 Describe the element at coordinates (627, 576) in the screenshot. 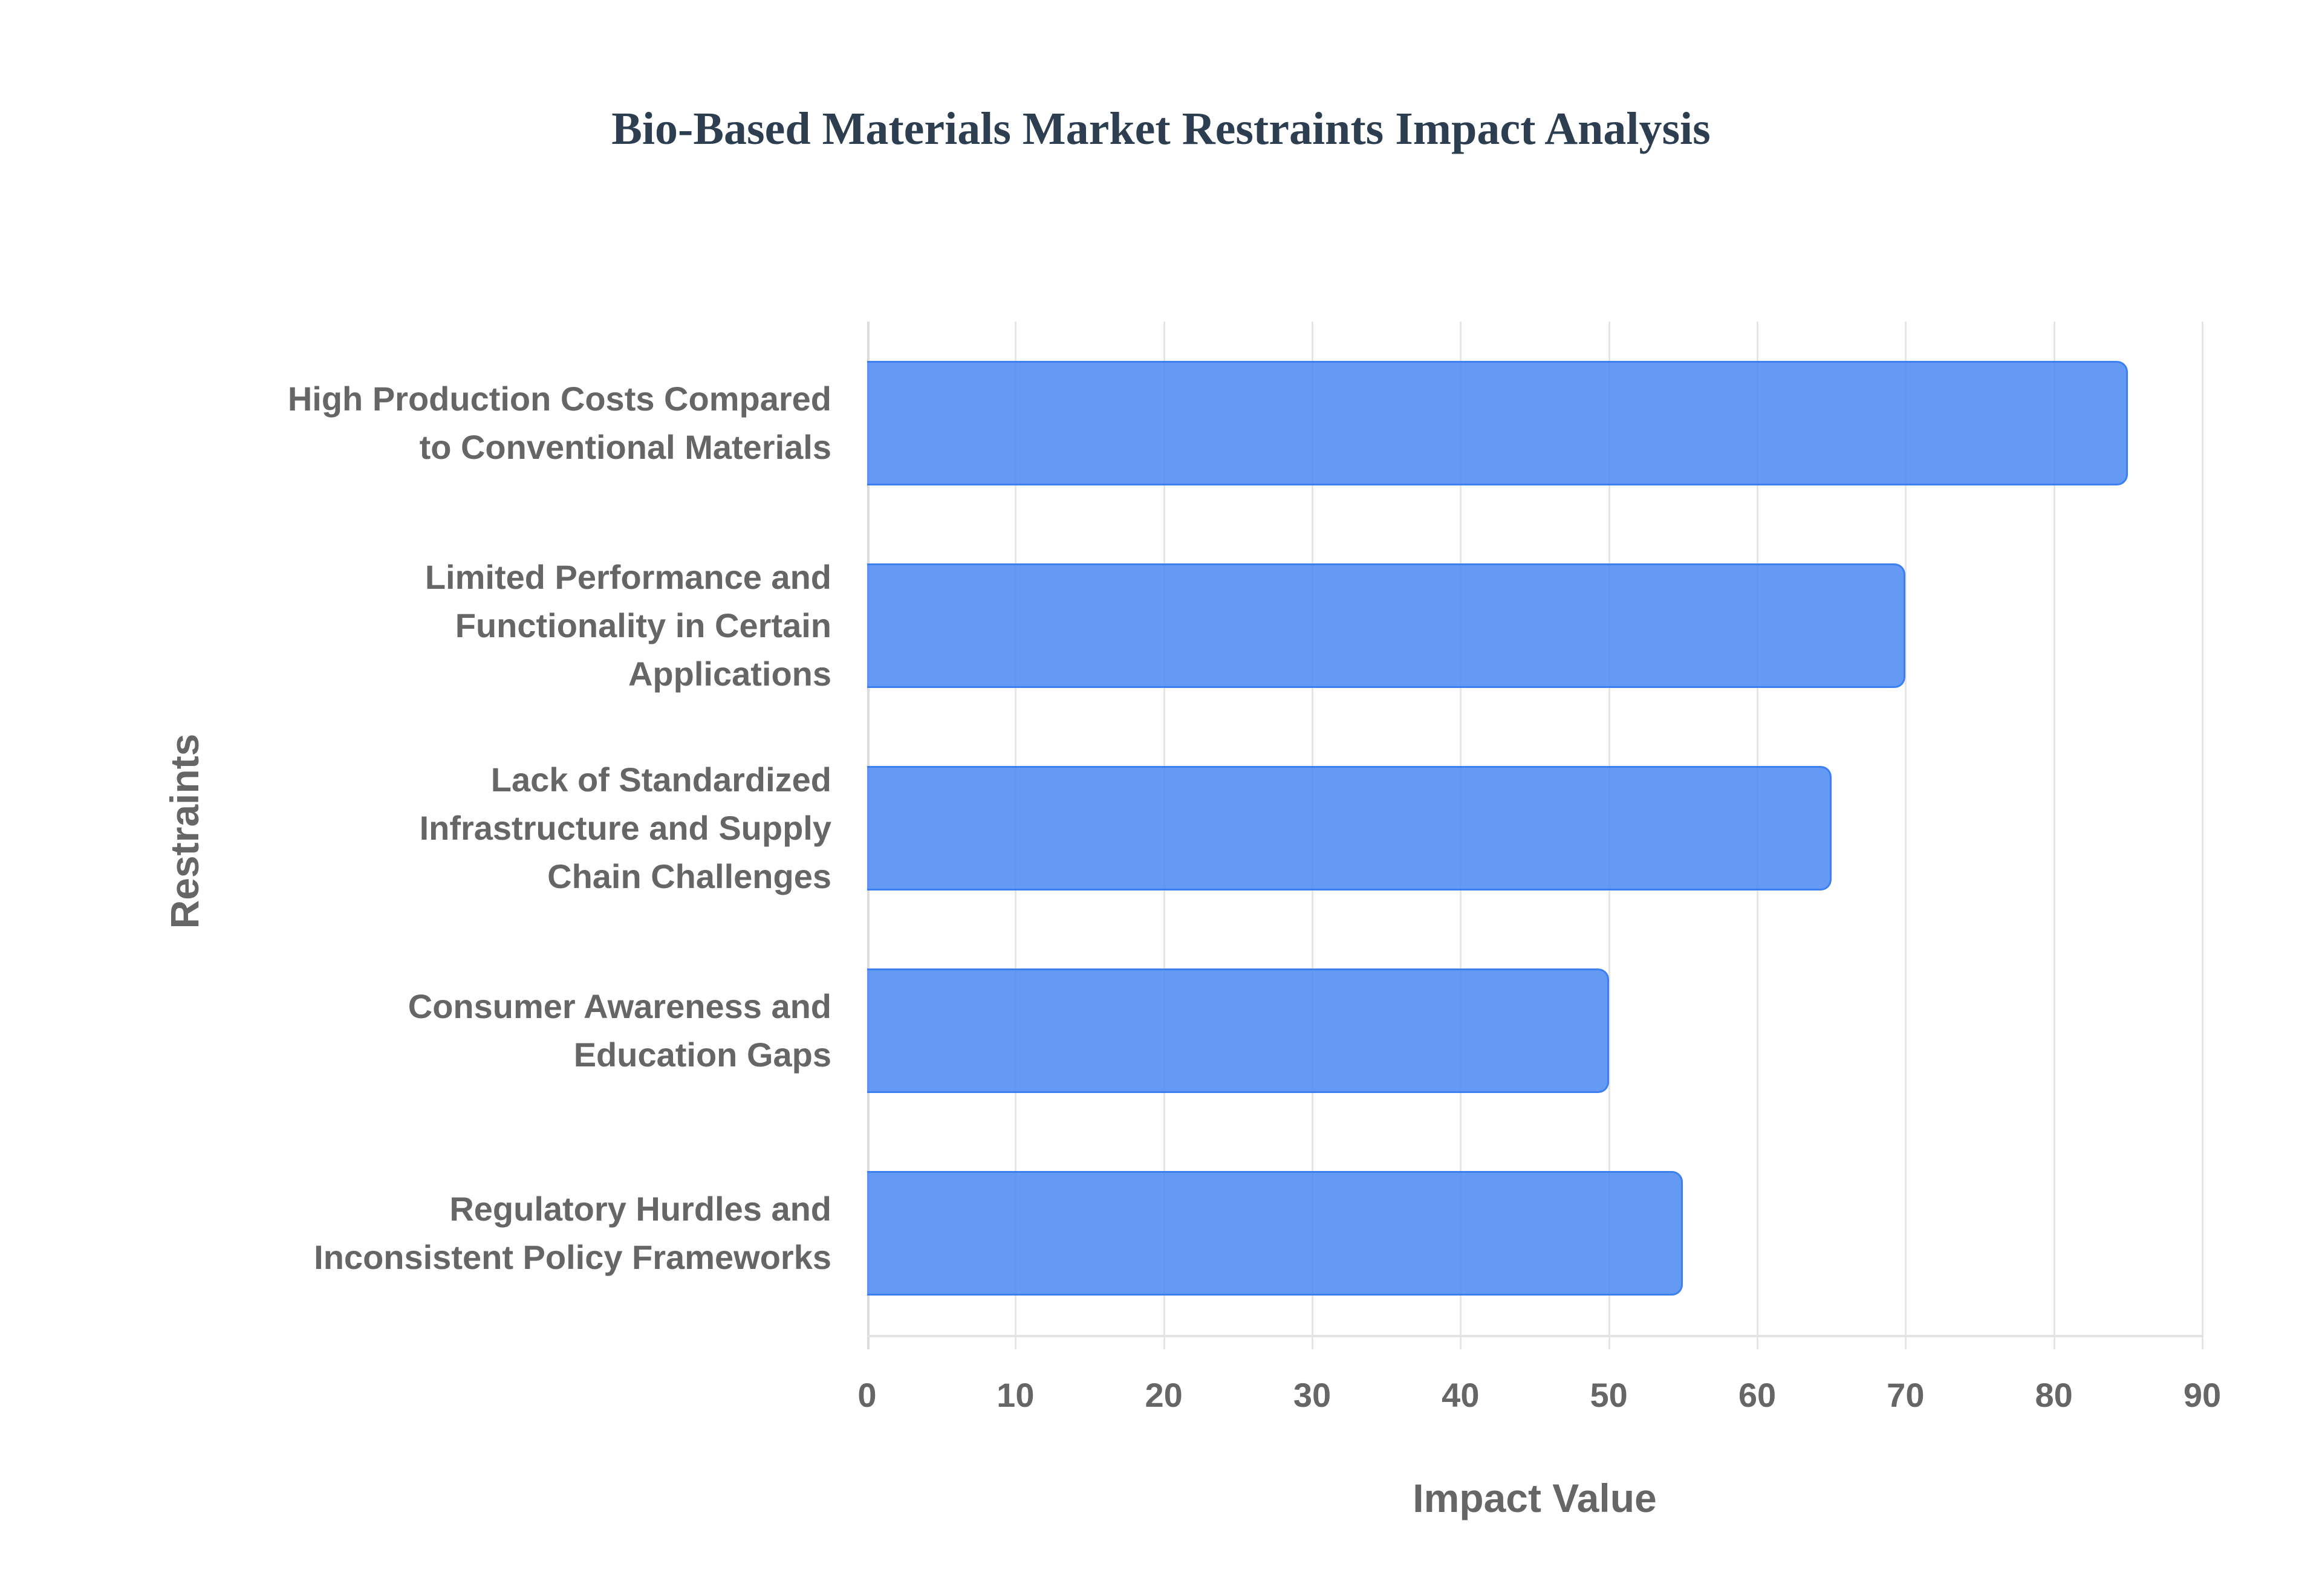

I see `category-label-line: Limited Performance and` at that location.